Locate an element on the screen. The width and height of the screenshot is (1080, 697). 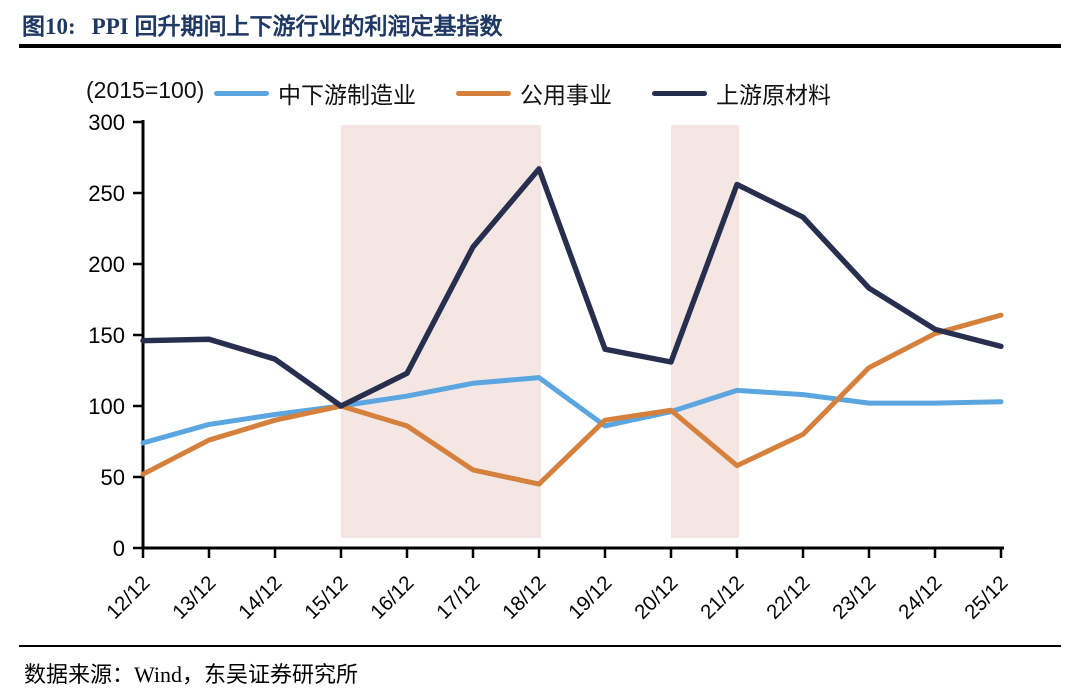
x-tick-label: 23/12 is located at coordinates (854, 597).